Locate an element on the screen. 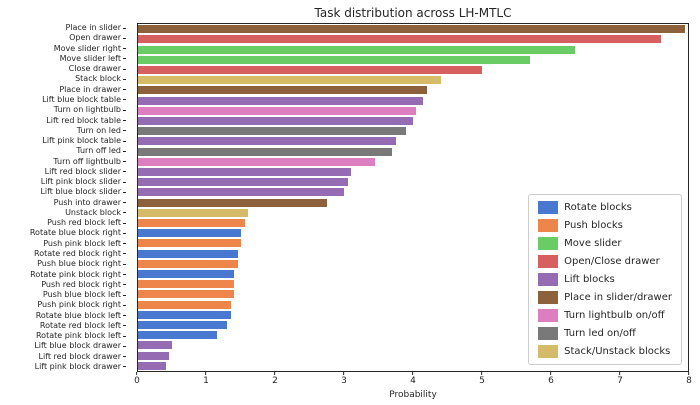 Image resolution: width=700 pixels, height=405 pixels. bar-lift-pink-block-table is located at coordinates (267, 141).